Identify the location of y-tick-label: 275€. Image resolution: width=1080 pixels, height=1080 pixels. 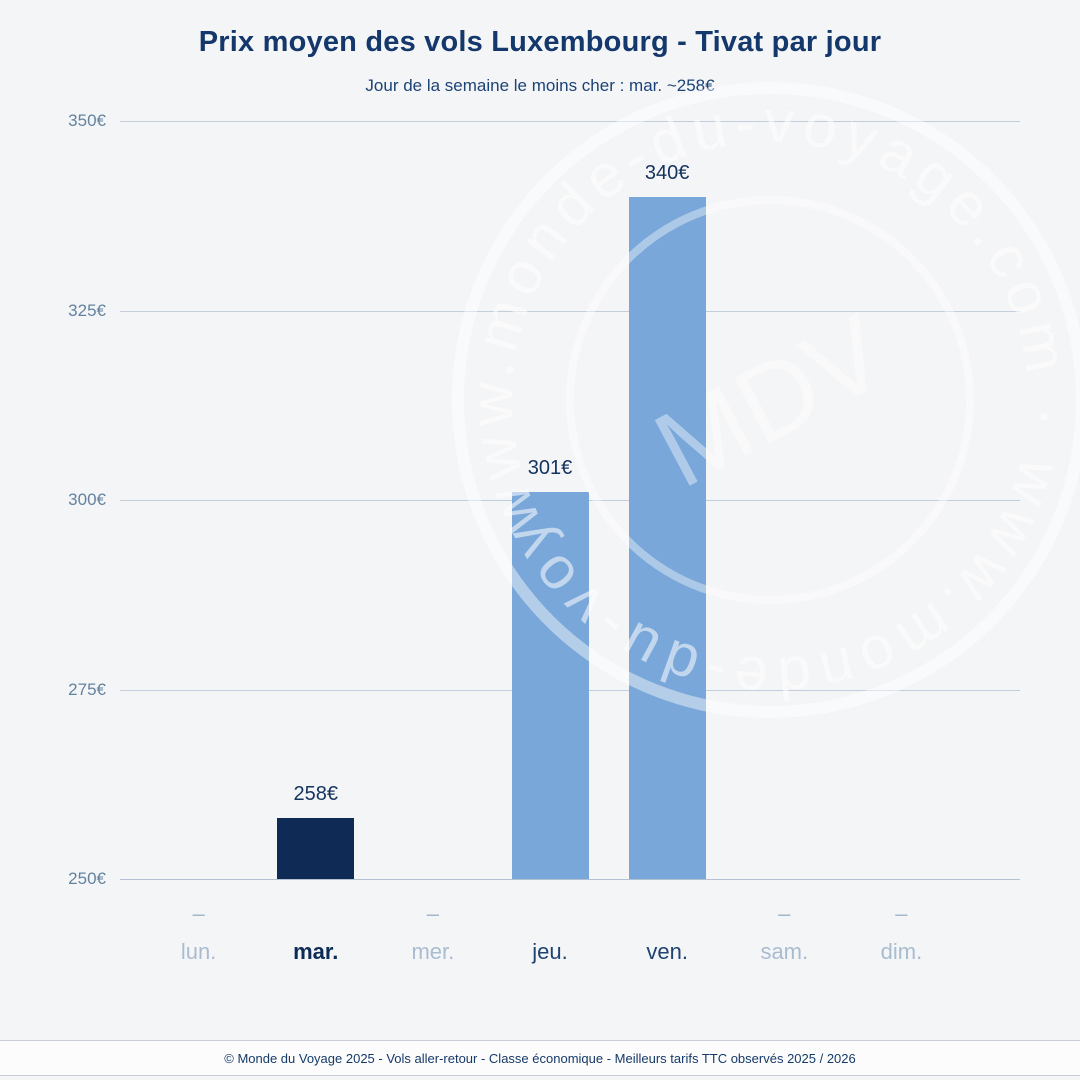
(87, 689).